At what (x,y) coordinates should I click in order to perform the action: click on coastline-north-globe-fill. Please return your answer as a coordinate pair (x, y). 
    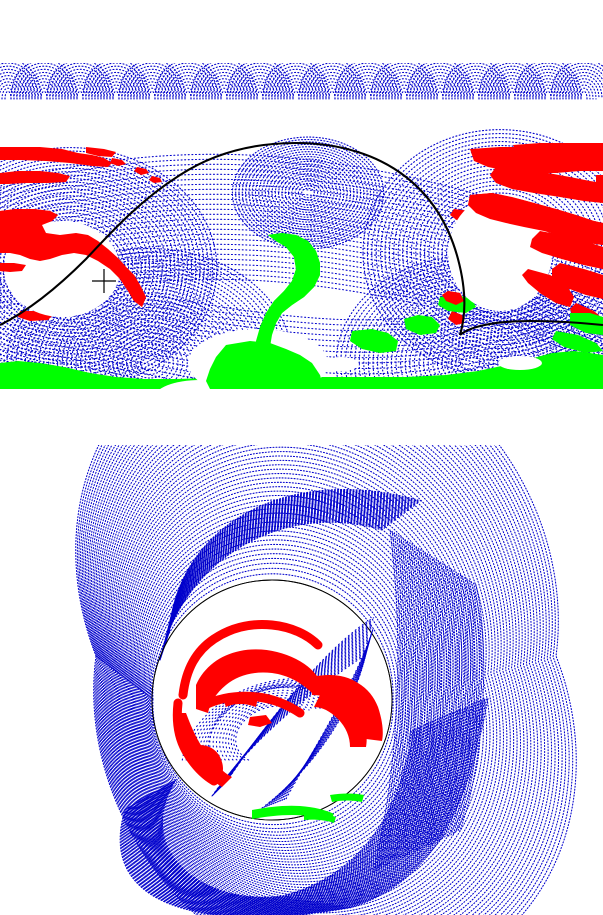
    Looking at the image, I should click on (279, 718).